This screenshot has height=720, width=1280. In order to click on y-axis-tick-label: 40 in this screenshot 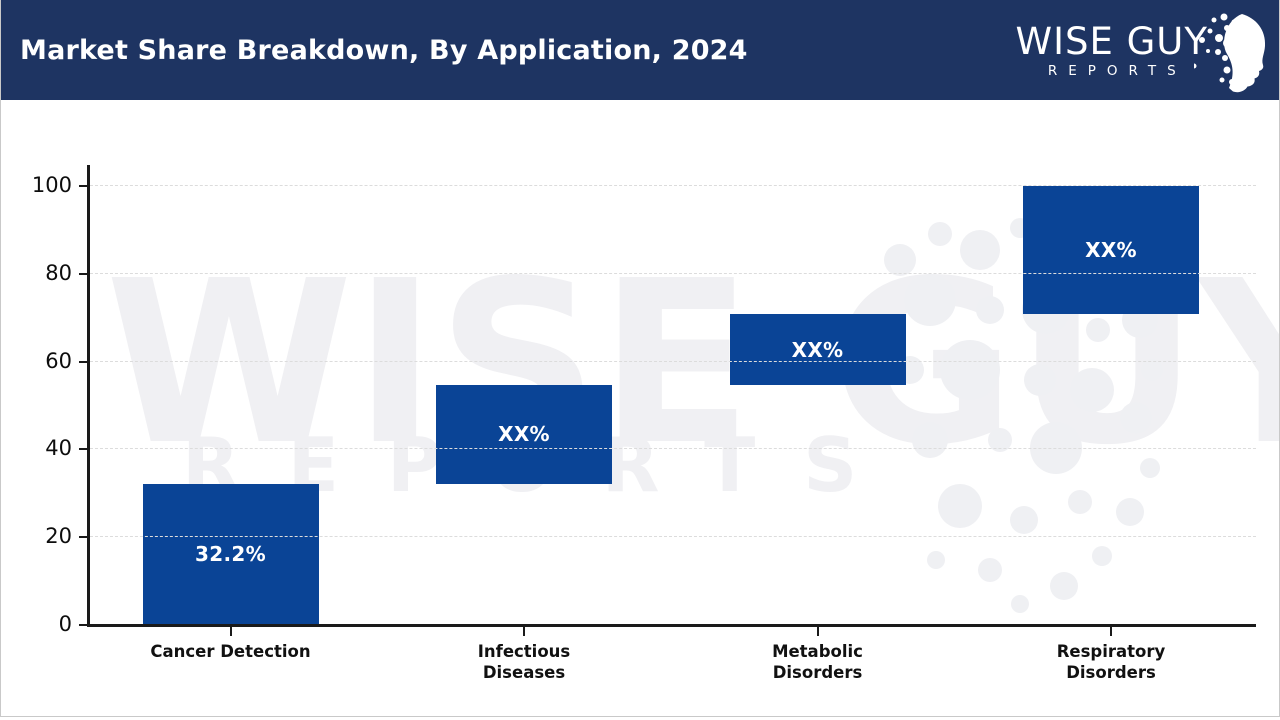, I will do `click(58, 448)`.